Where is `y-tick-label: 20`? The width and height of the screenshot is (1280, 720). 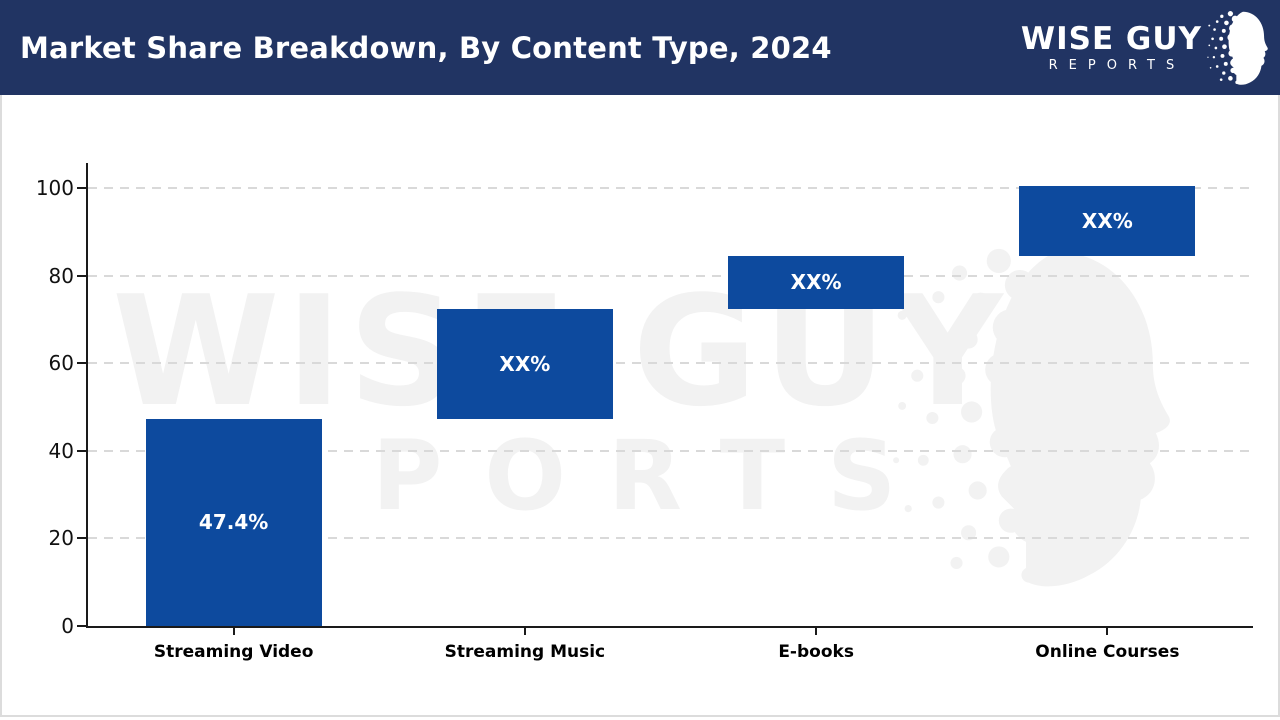
y-tick-label: 20 is located at coordinates (61, 538).